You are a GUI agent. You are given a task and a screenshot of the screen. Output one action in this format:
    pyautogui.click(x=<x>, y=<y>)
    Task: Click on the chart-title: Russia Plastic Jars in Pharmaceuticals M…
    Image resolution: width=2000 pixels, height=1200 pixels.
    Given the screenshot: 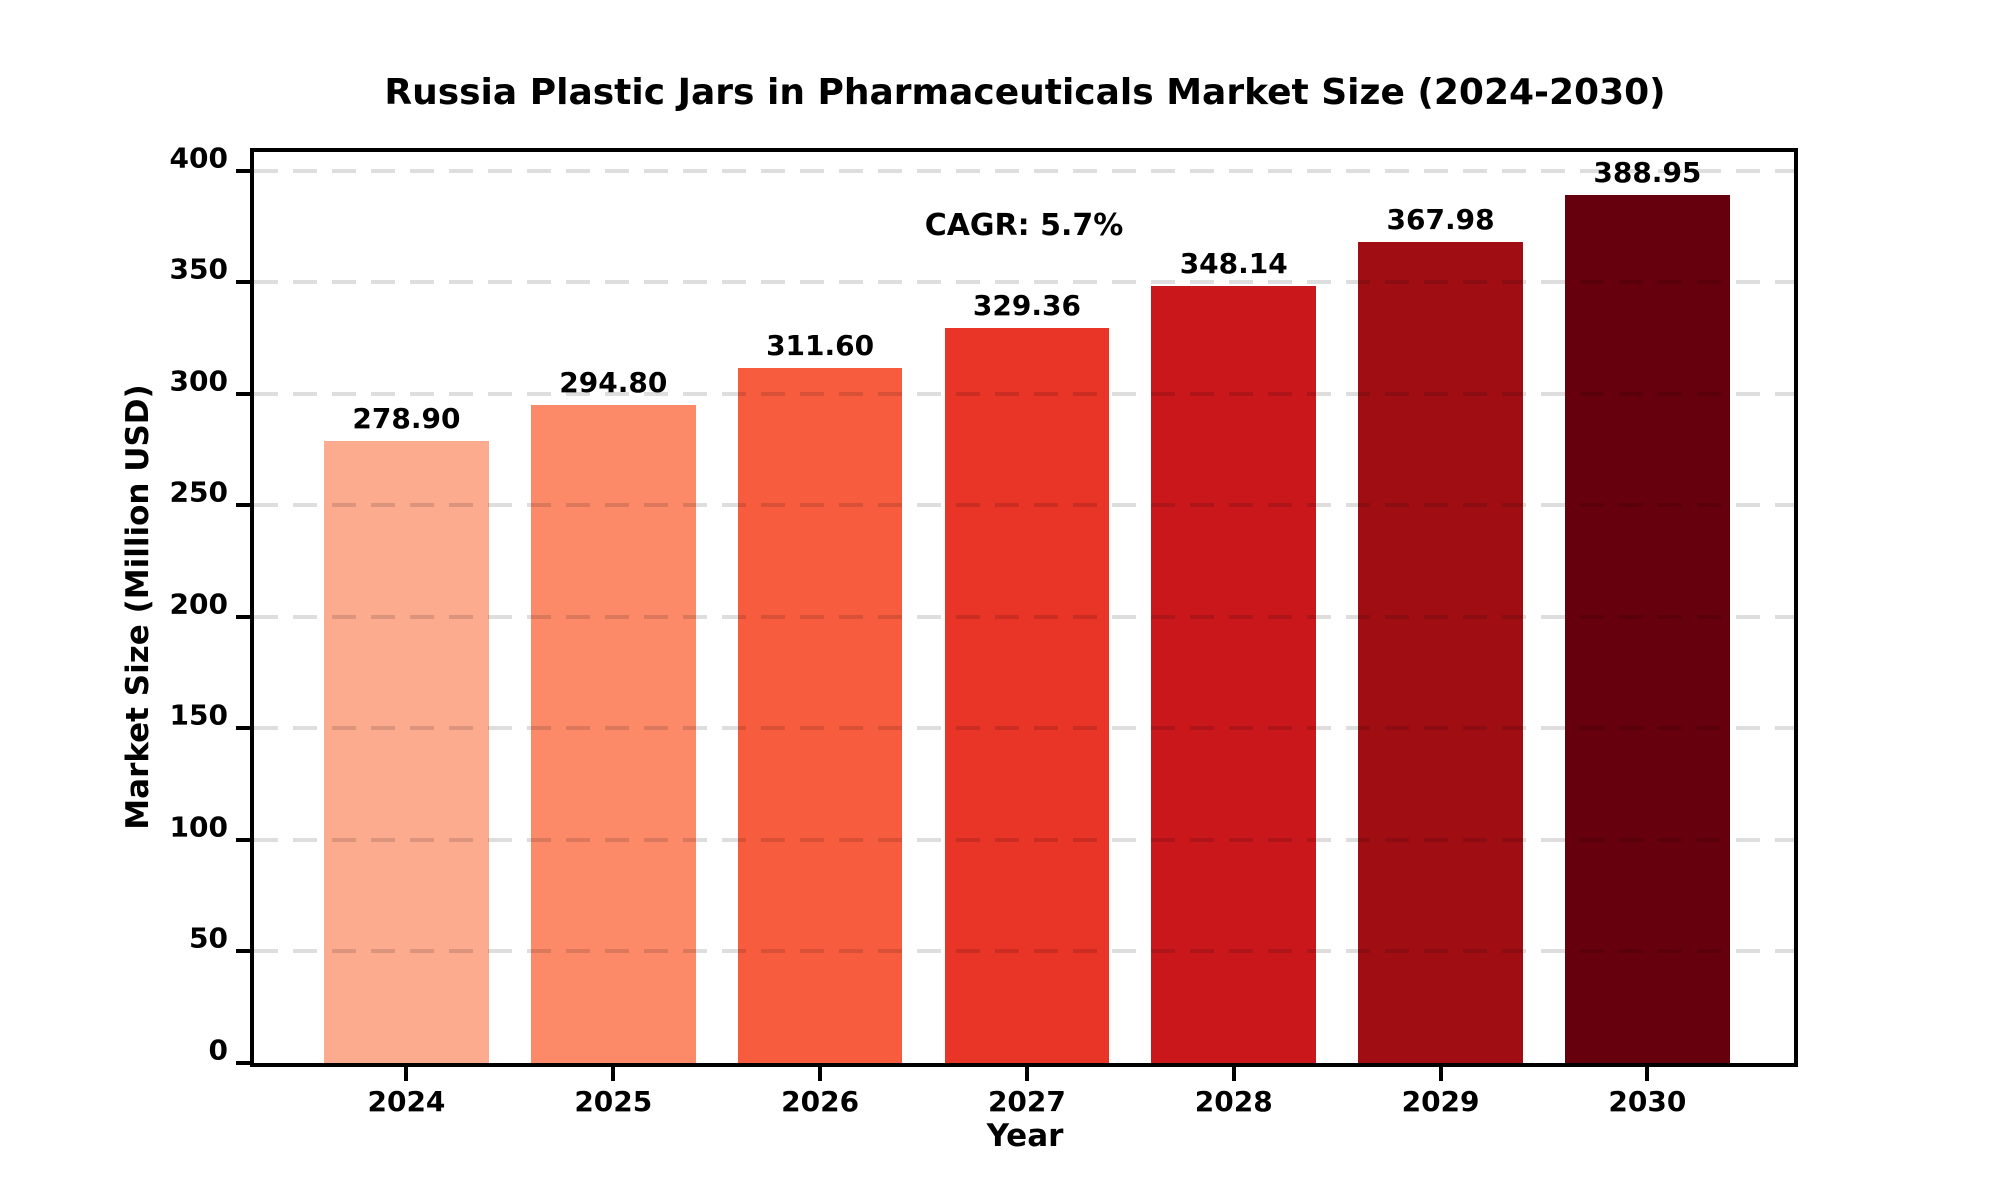 What is the action you would take?
    pyautogui.click(x=1025, y=92)
    